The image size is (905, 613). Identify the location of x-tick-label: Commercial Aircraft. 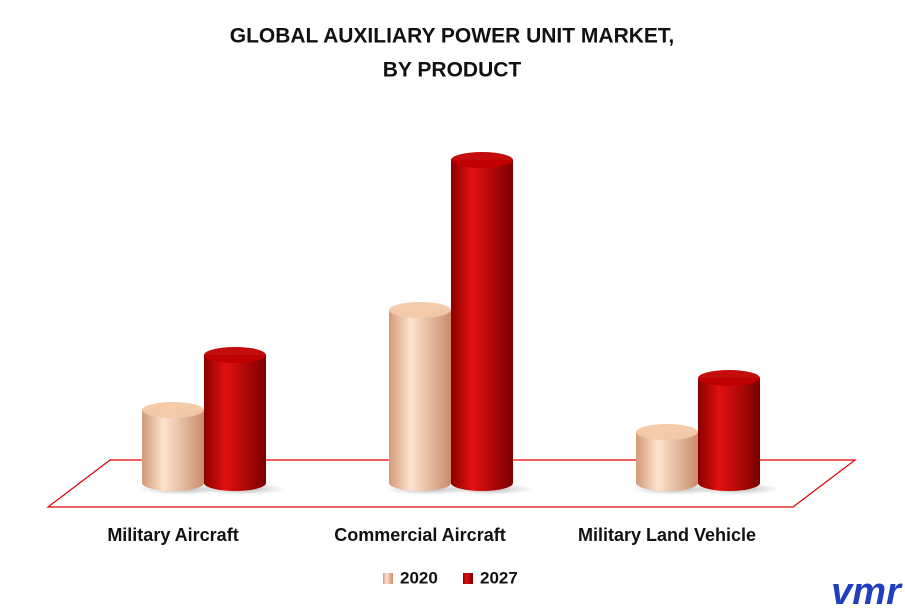
(419, 535).